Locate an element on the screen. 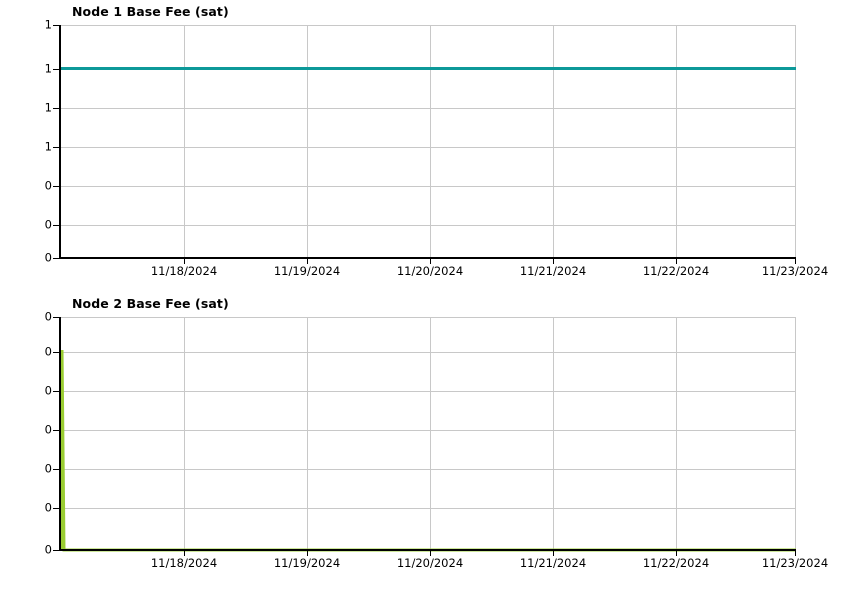 The image size is (860, 600). chart-title-node-2: Node 2 Base Fee (sat) is located at coordinates (150, 303).